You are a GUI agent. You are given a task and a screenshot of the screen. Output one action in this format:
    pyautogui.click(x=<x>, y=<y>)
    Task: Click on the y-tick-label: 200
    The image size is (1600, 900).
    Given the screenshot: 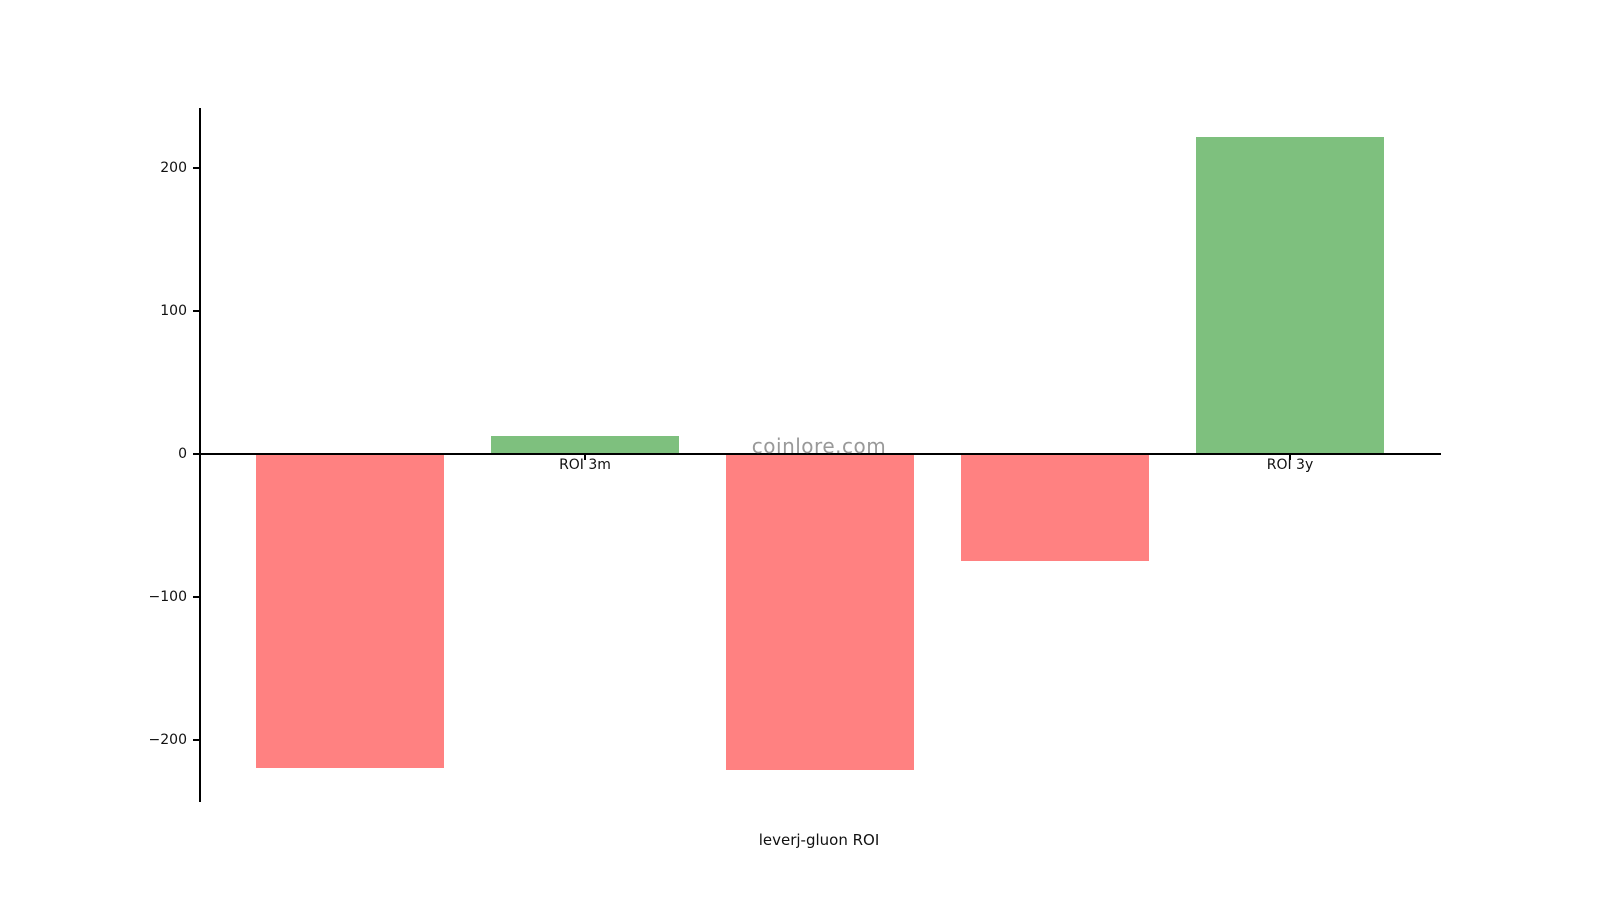 What is the action you would take?
    pyautogui.click(x=173, y=168)
    